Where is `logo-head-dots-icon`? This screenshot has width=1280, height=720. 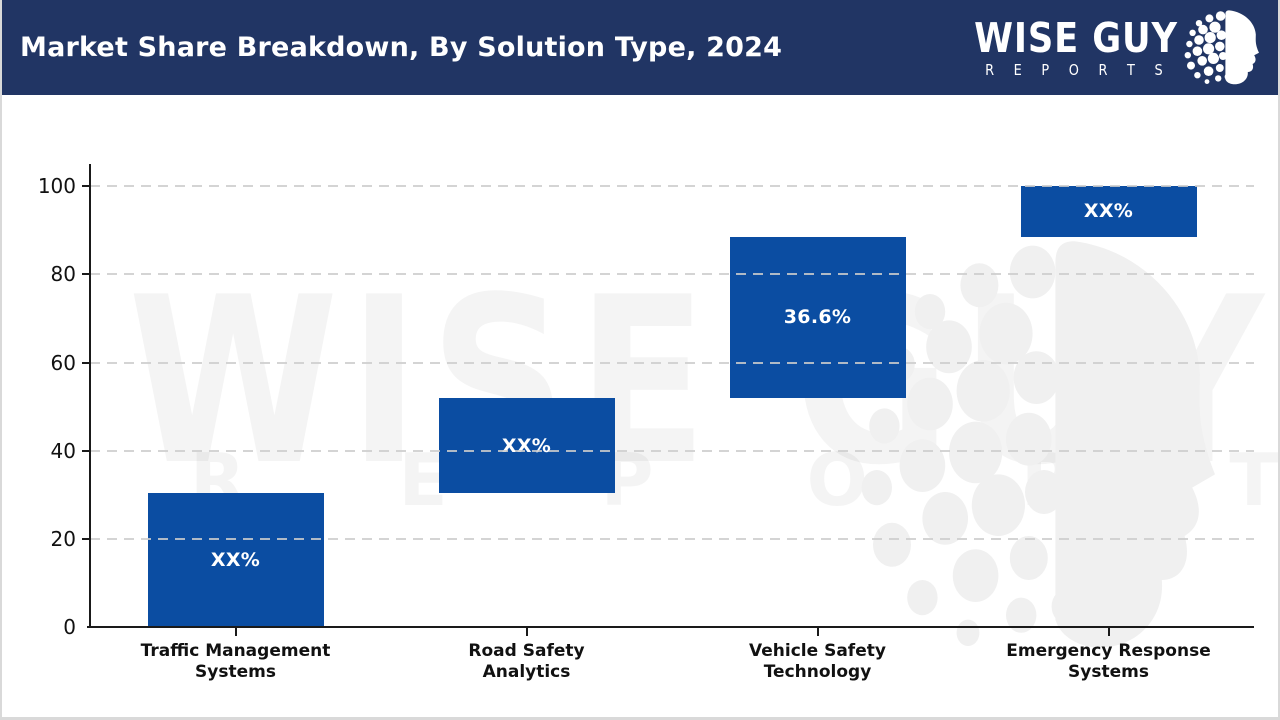 logo-head-dots-icon is located at coordinates (1221, 46).